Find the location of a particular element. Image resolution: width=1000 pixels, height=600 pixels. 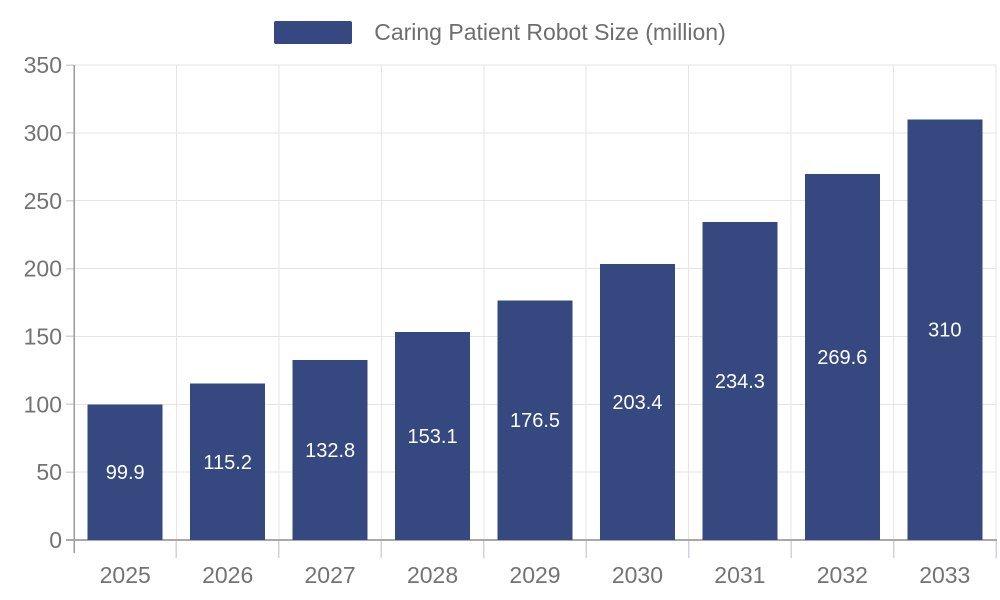

y-axis-tick-label: 100 is located at coordinates (43, 404).